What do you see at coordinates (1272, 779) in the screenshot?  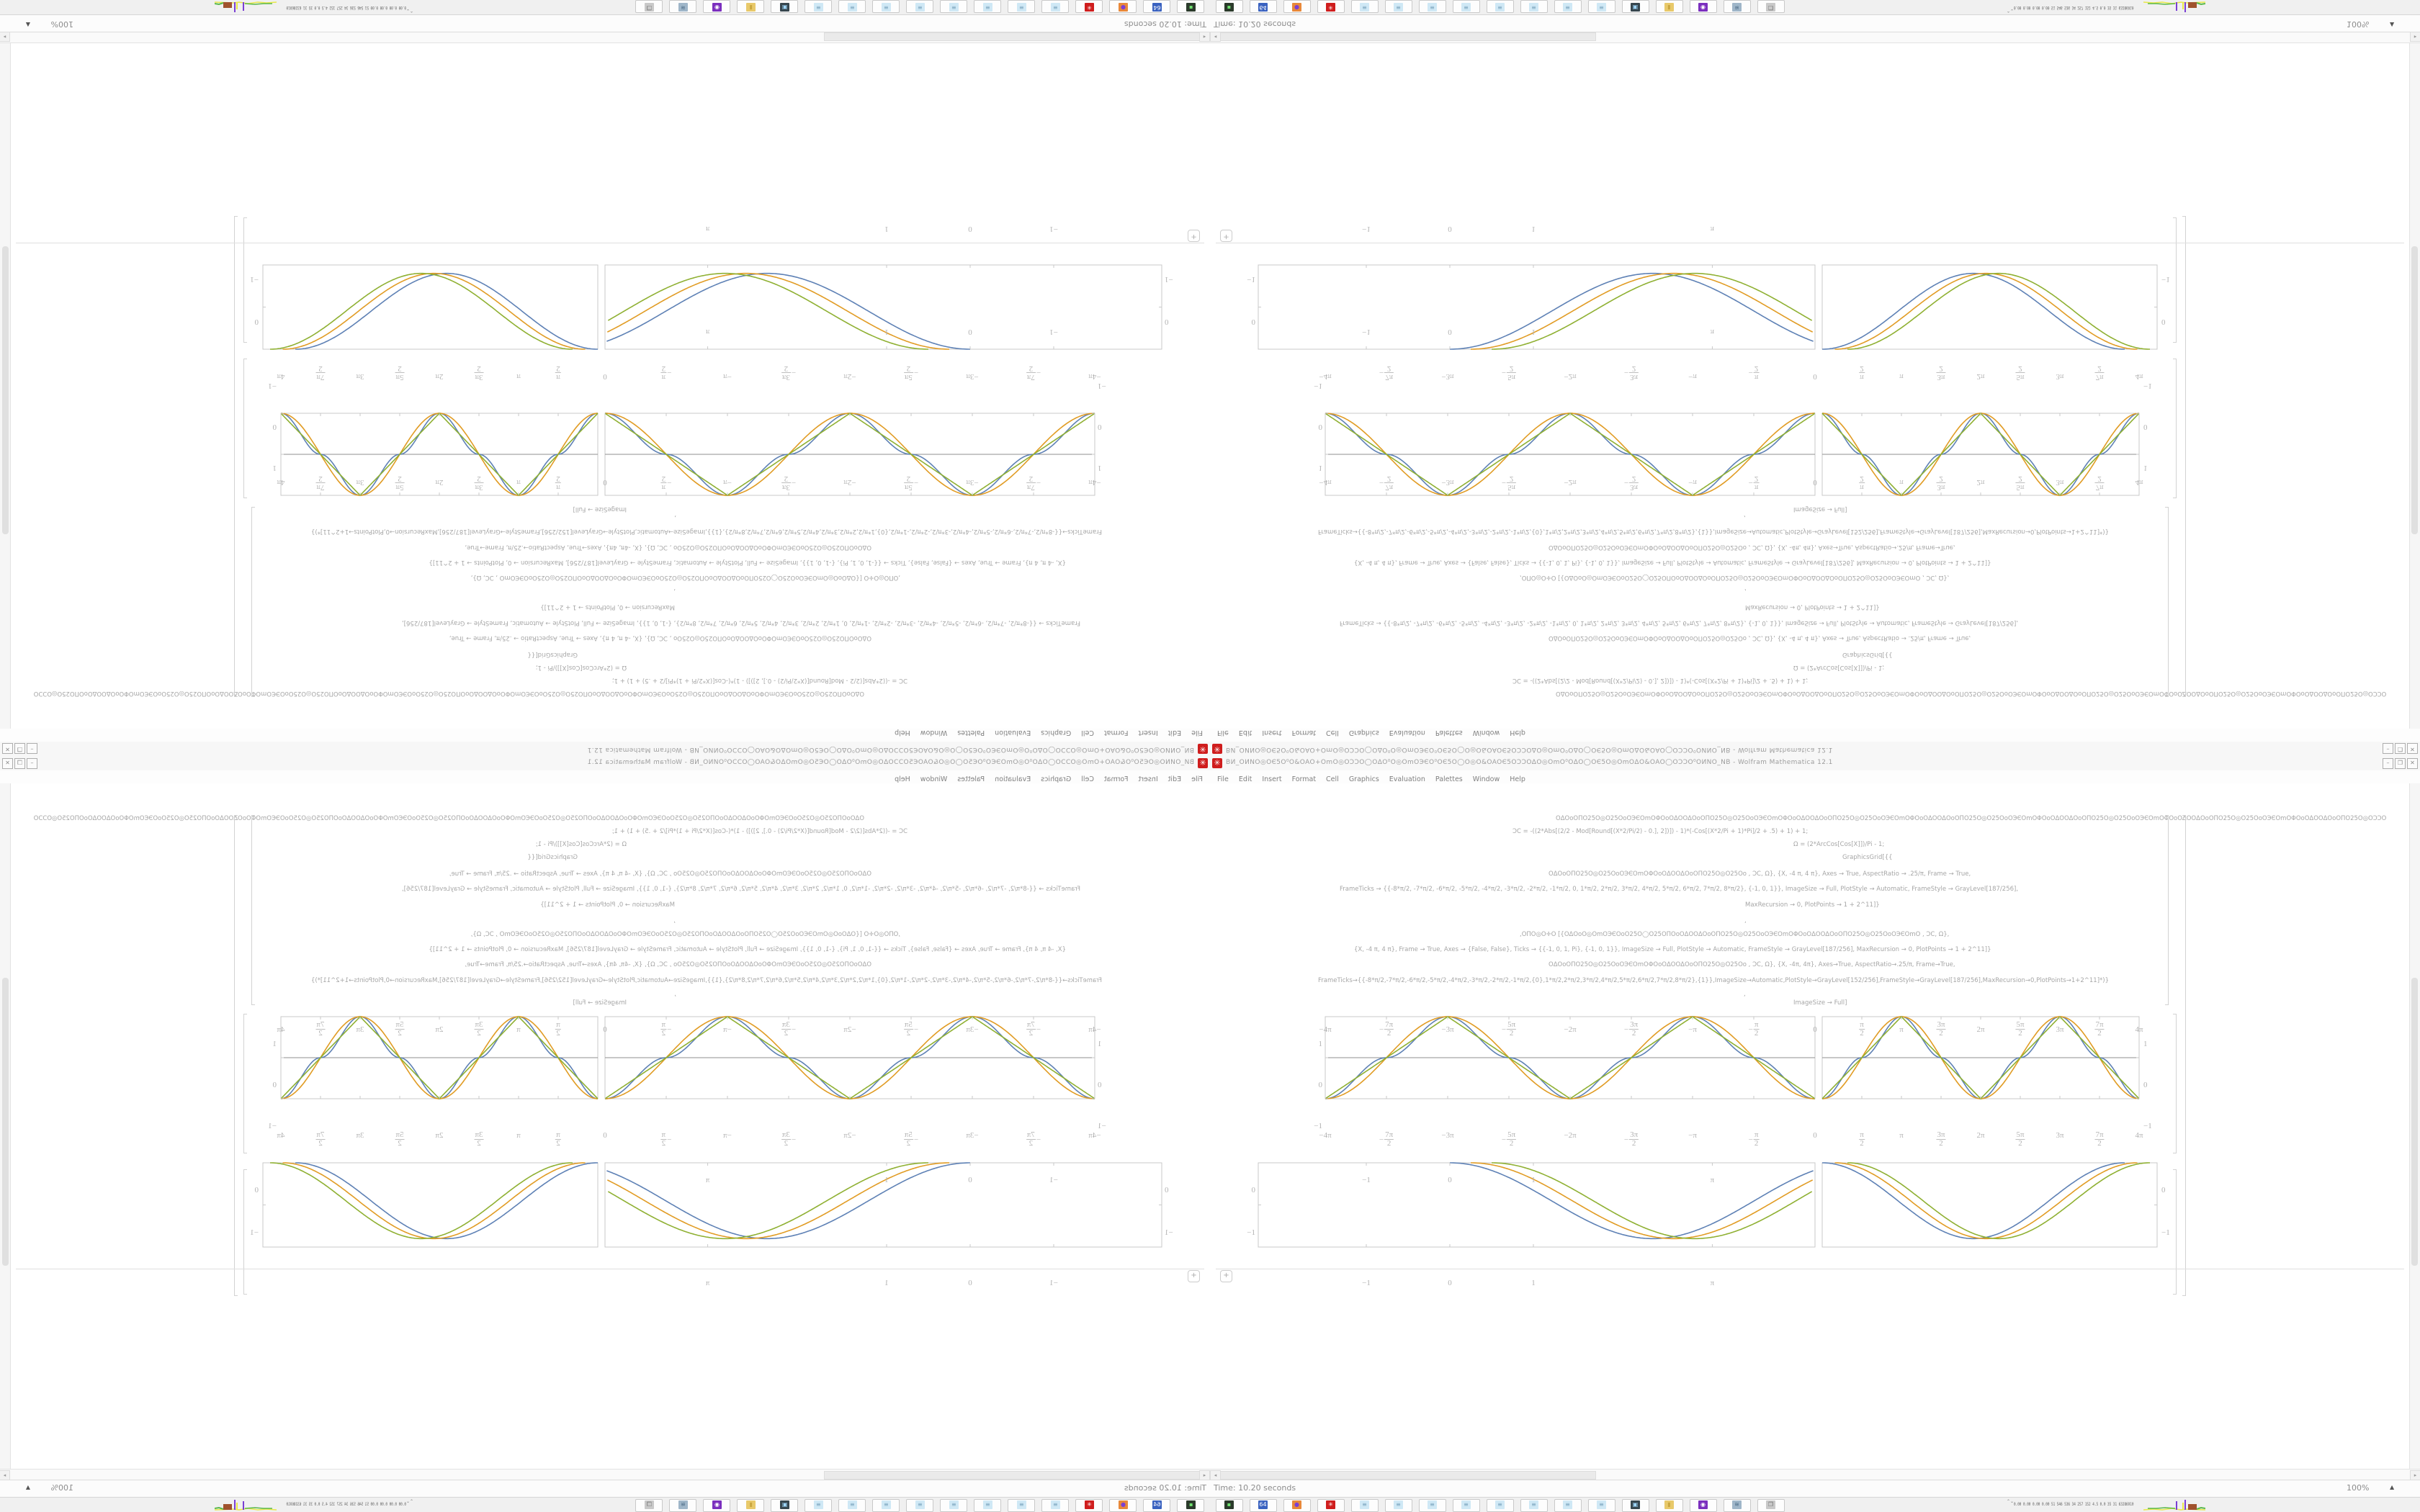 I see `menu-insert: Insert` at bounding box center [1272, 779].